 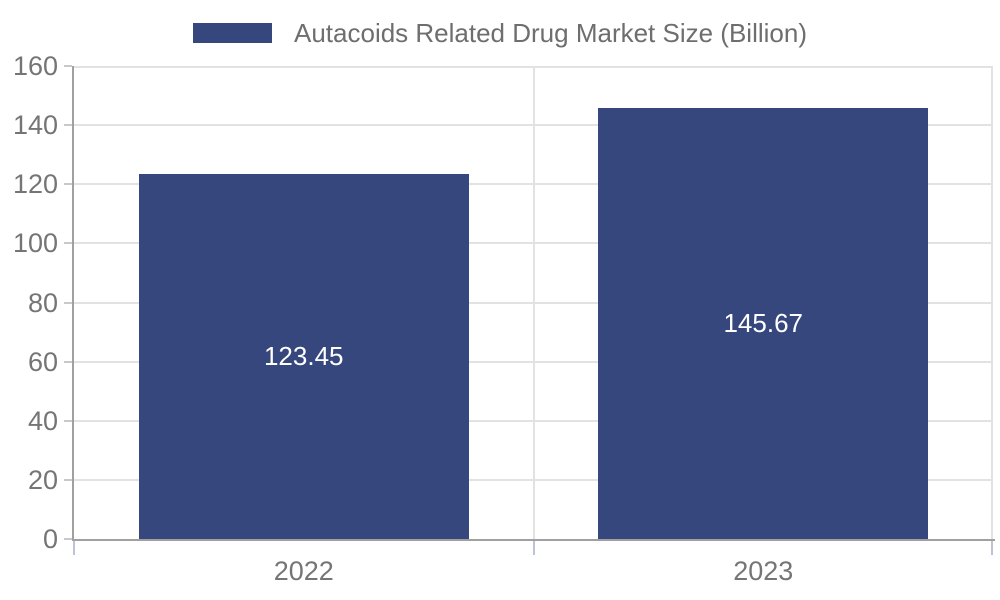 I want to click on bar-value-label: 123.45, so click(x=303, y=356).